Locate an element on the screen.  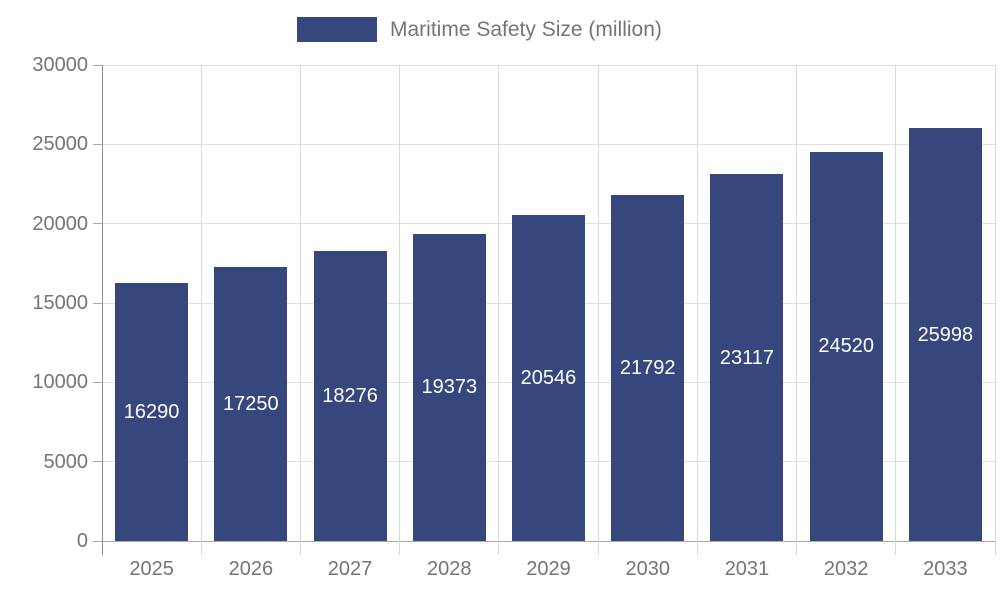
x-tick-label: 2027 is located at coordinates (350, 569).